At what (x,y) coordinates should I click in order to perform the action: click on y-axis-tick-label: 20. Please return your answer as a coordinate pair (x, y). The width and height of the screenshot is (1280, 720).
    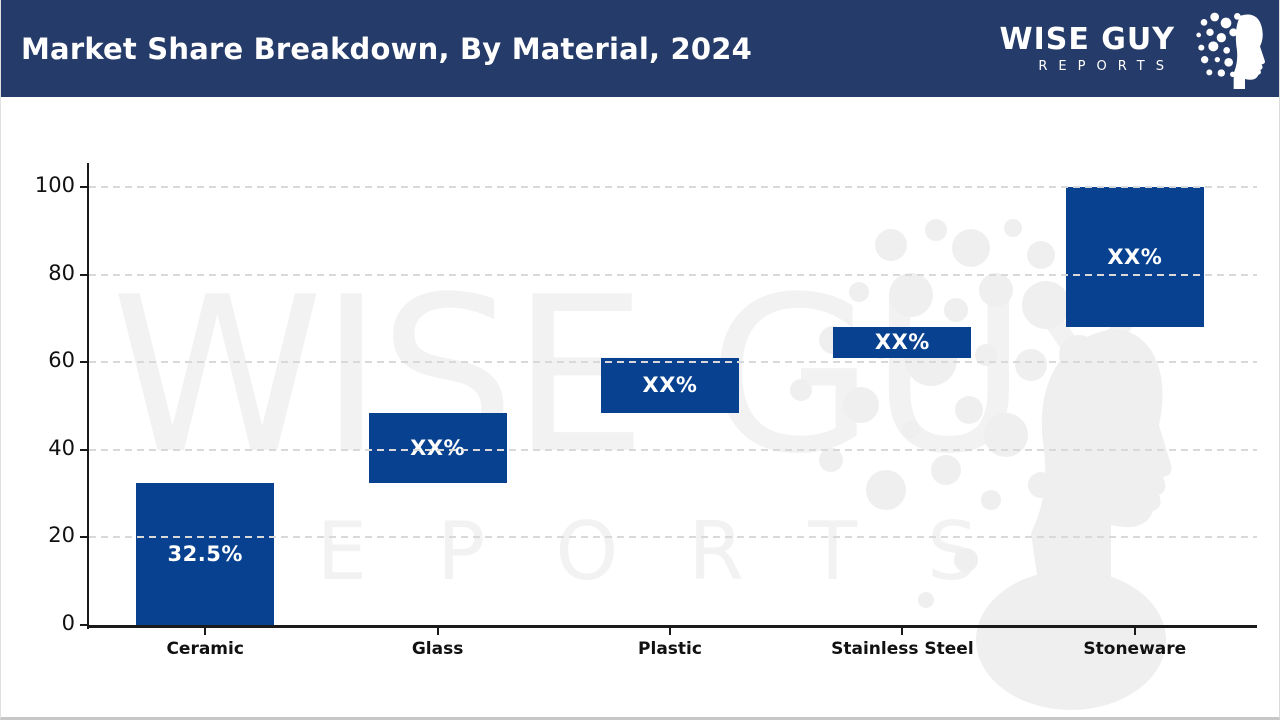
    Looking at the image, I should click on (61, 535).